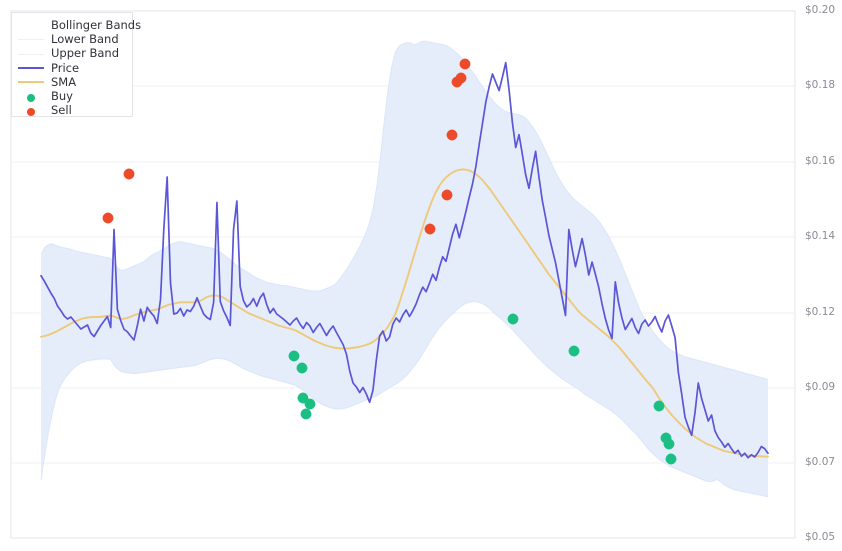 The width and height of the screenshot is (842, 551). I want to click on legend-item-label: Upper Band, so click(85, 53).